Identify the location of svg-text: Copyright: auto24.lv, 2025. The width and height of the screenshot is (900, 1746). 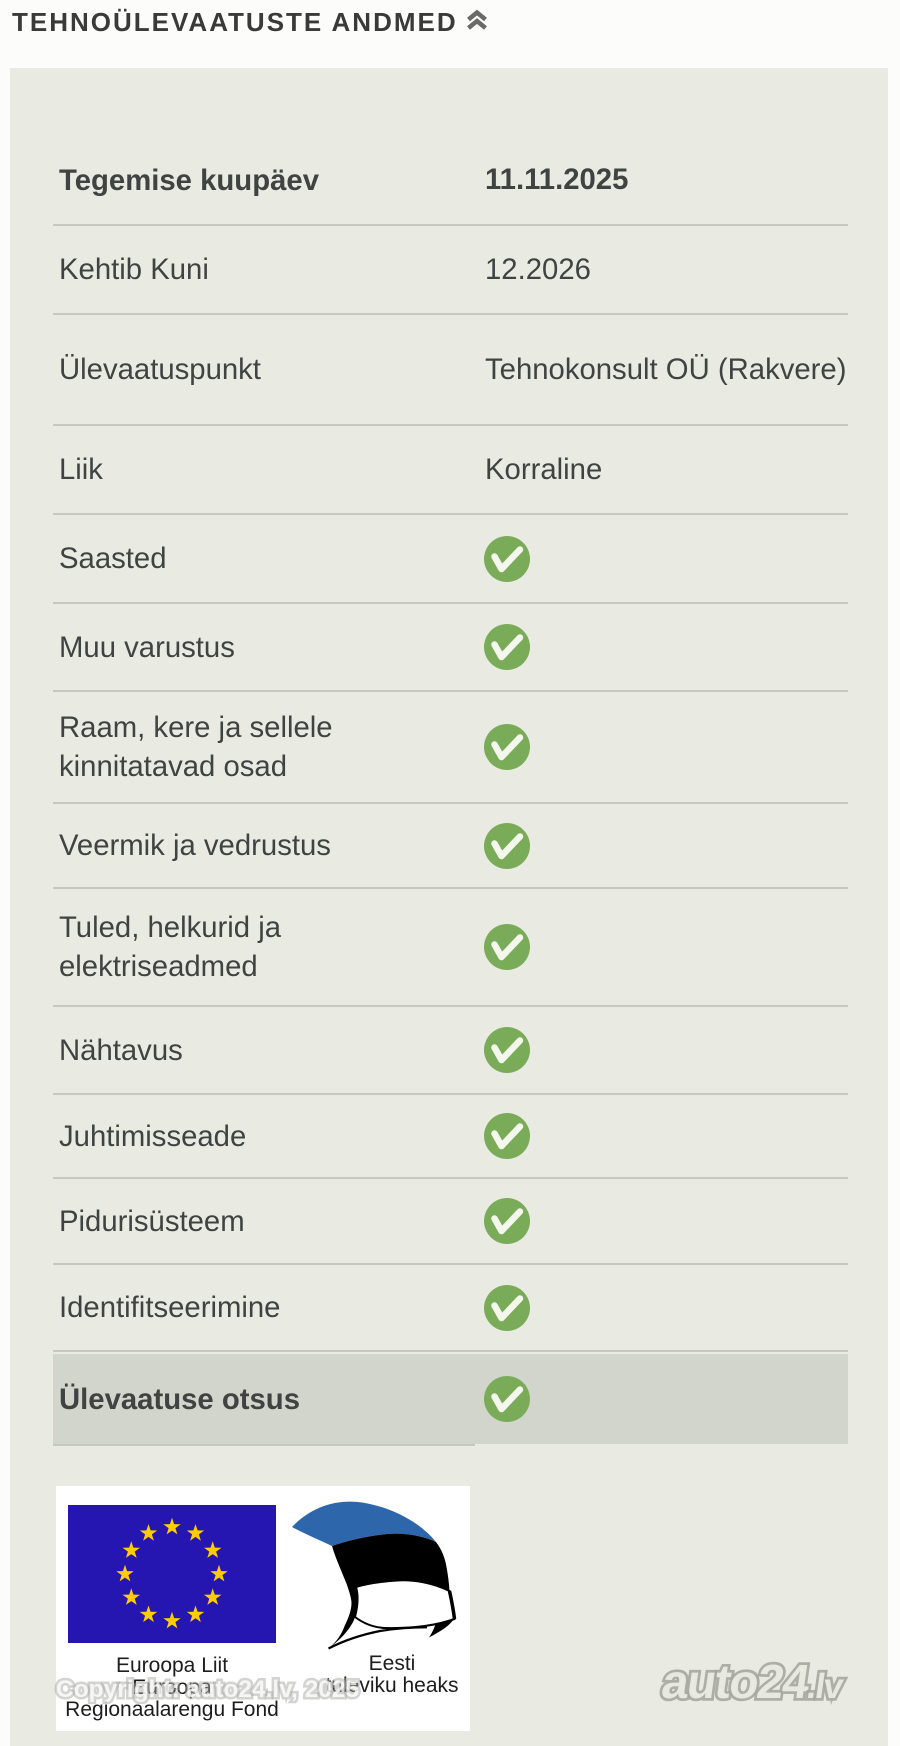
(207, 1689).